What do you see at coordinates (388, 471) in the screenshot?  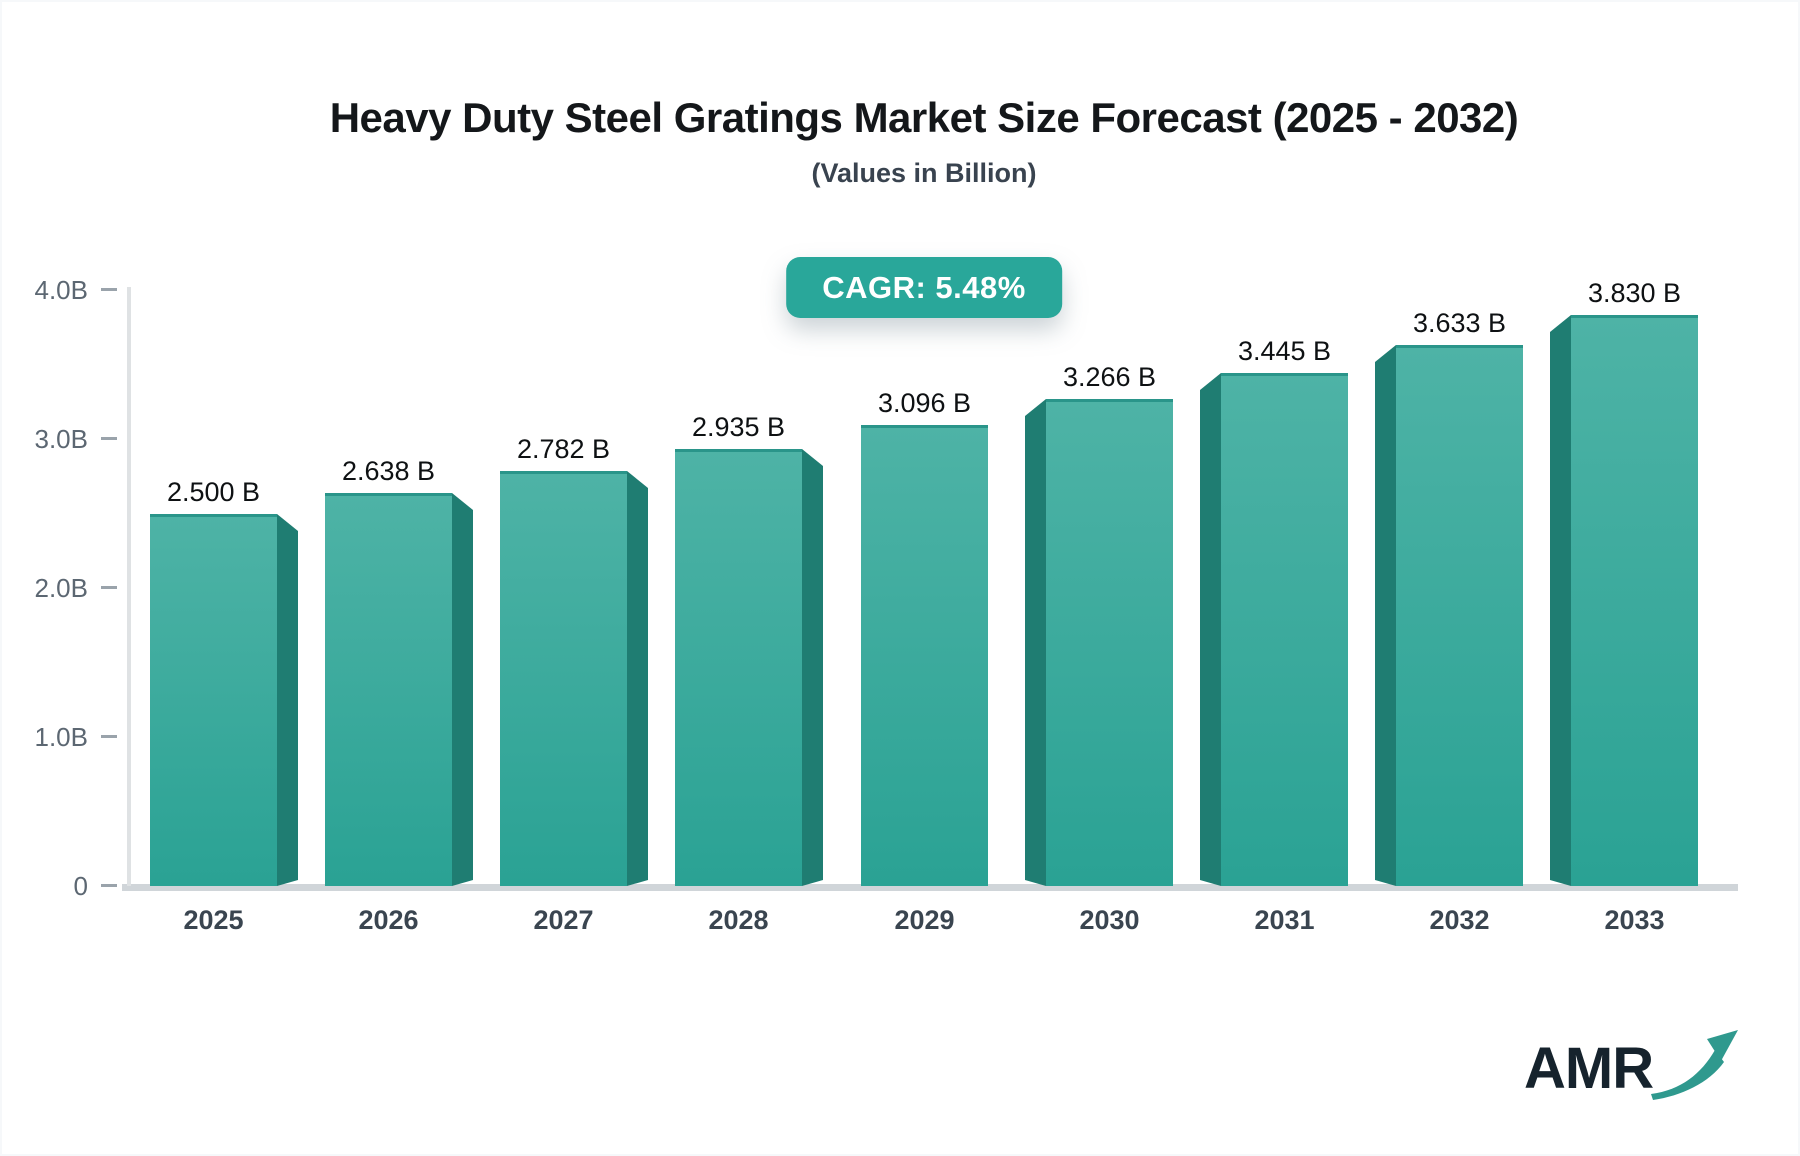 I see `bar-value-label: 2.638 B` at bounding box center [388, 471].